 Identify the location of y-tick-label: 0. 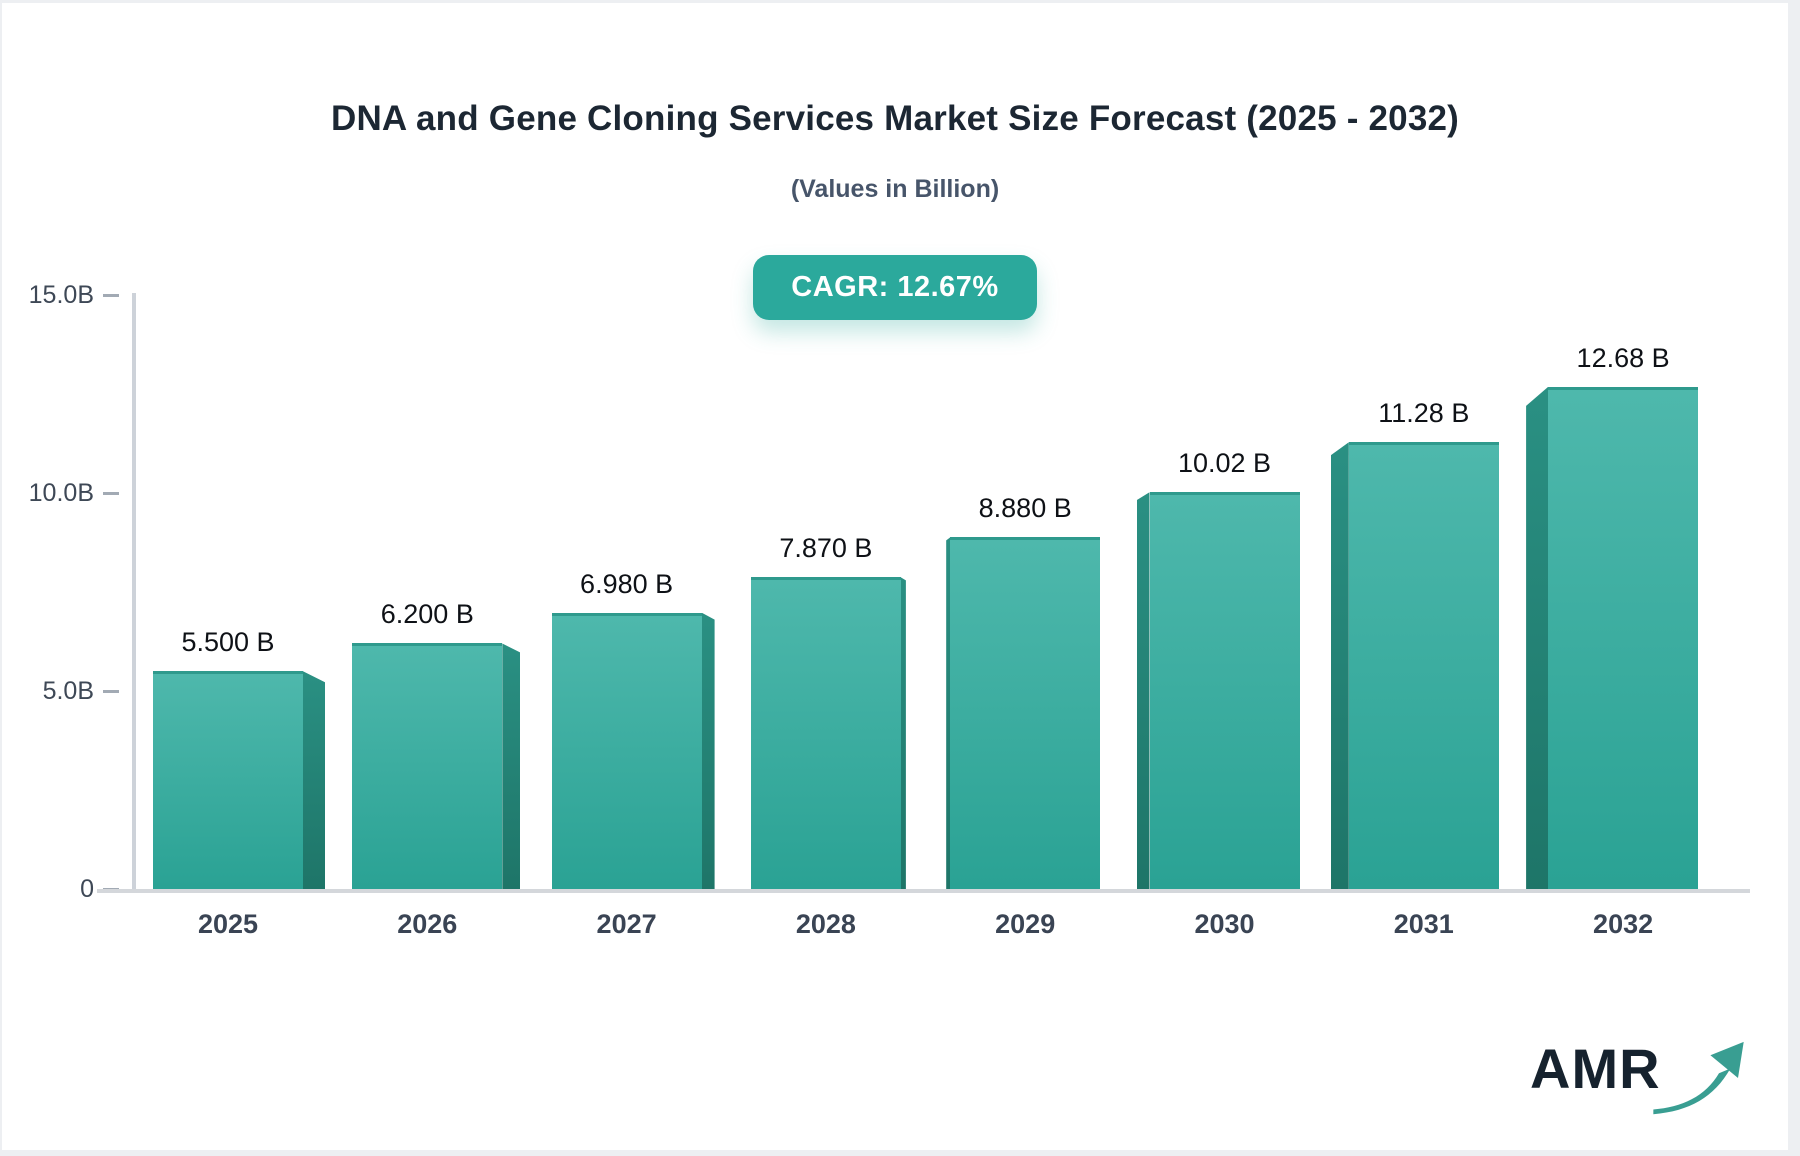
(87, 888).